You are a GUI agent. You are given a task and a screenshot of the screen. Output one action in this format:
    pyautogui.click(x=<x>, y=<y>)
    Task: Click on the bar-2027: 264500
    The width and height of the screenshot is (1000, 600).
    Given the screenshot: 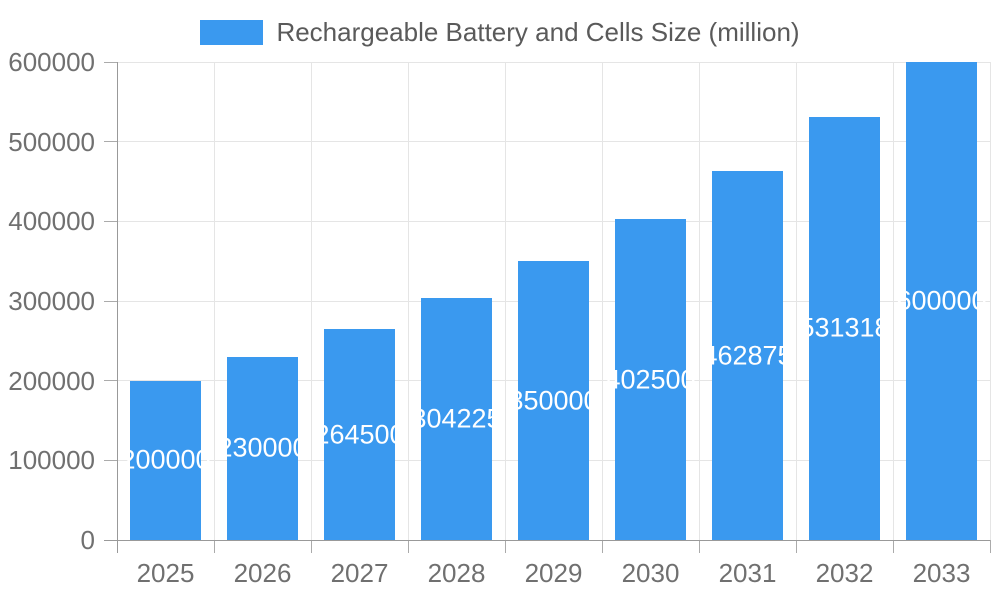 What is the action you would take?
    pyautogui.click(x=359, y=434)
    